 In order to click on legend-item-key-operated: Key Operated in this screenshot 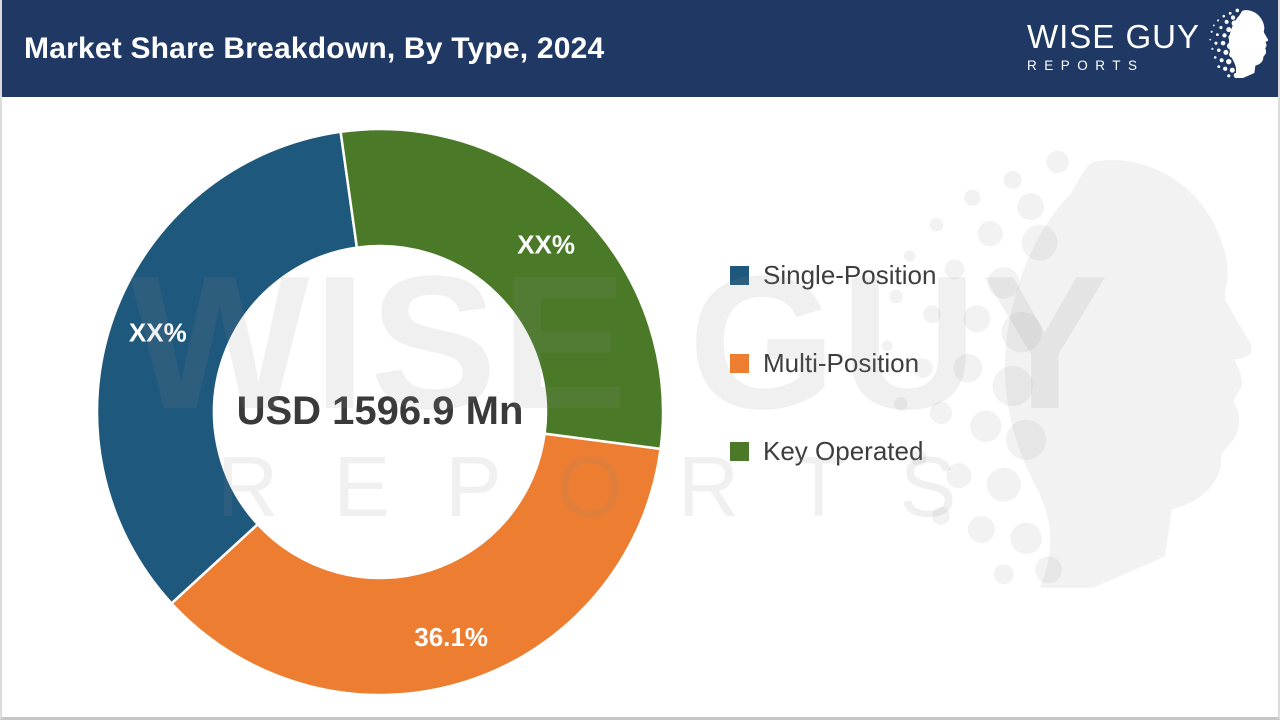, I will do `click(833, 451)`.